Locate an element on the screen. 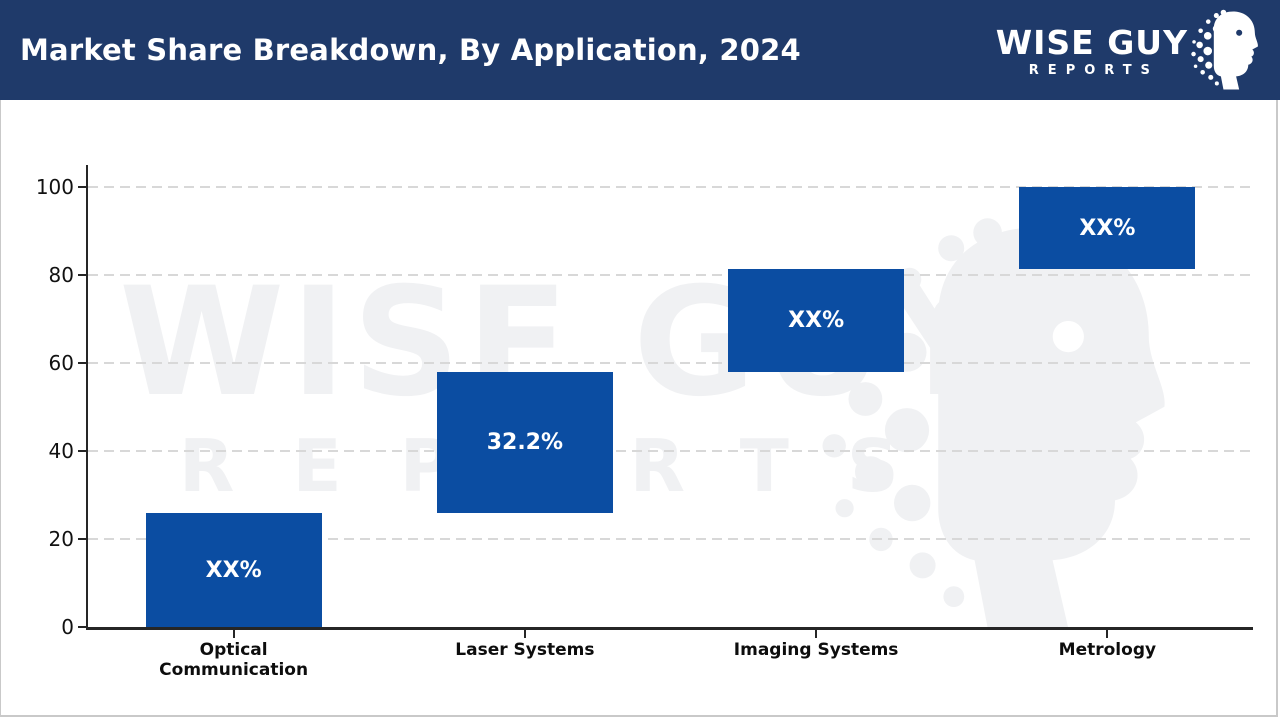 The width and height of the screenshot is (1280, 720). bar-optical-communication: XX% is located at coordinates (233, 570).